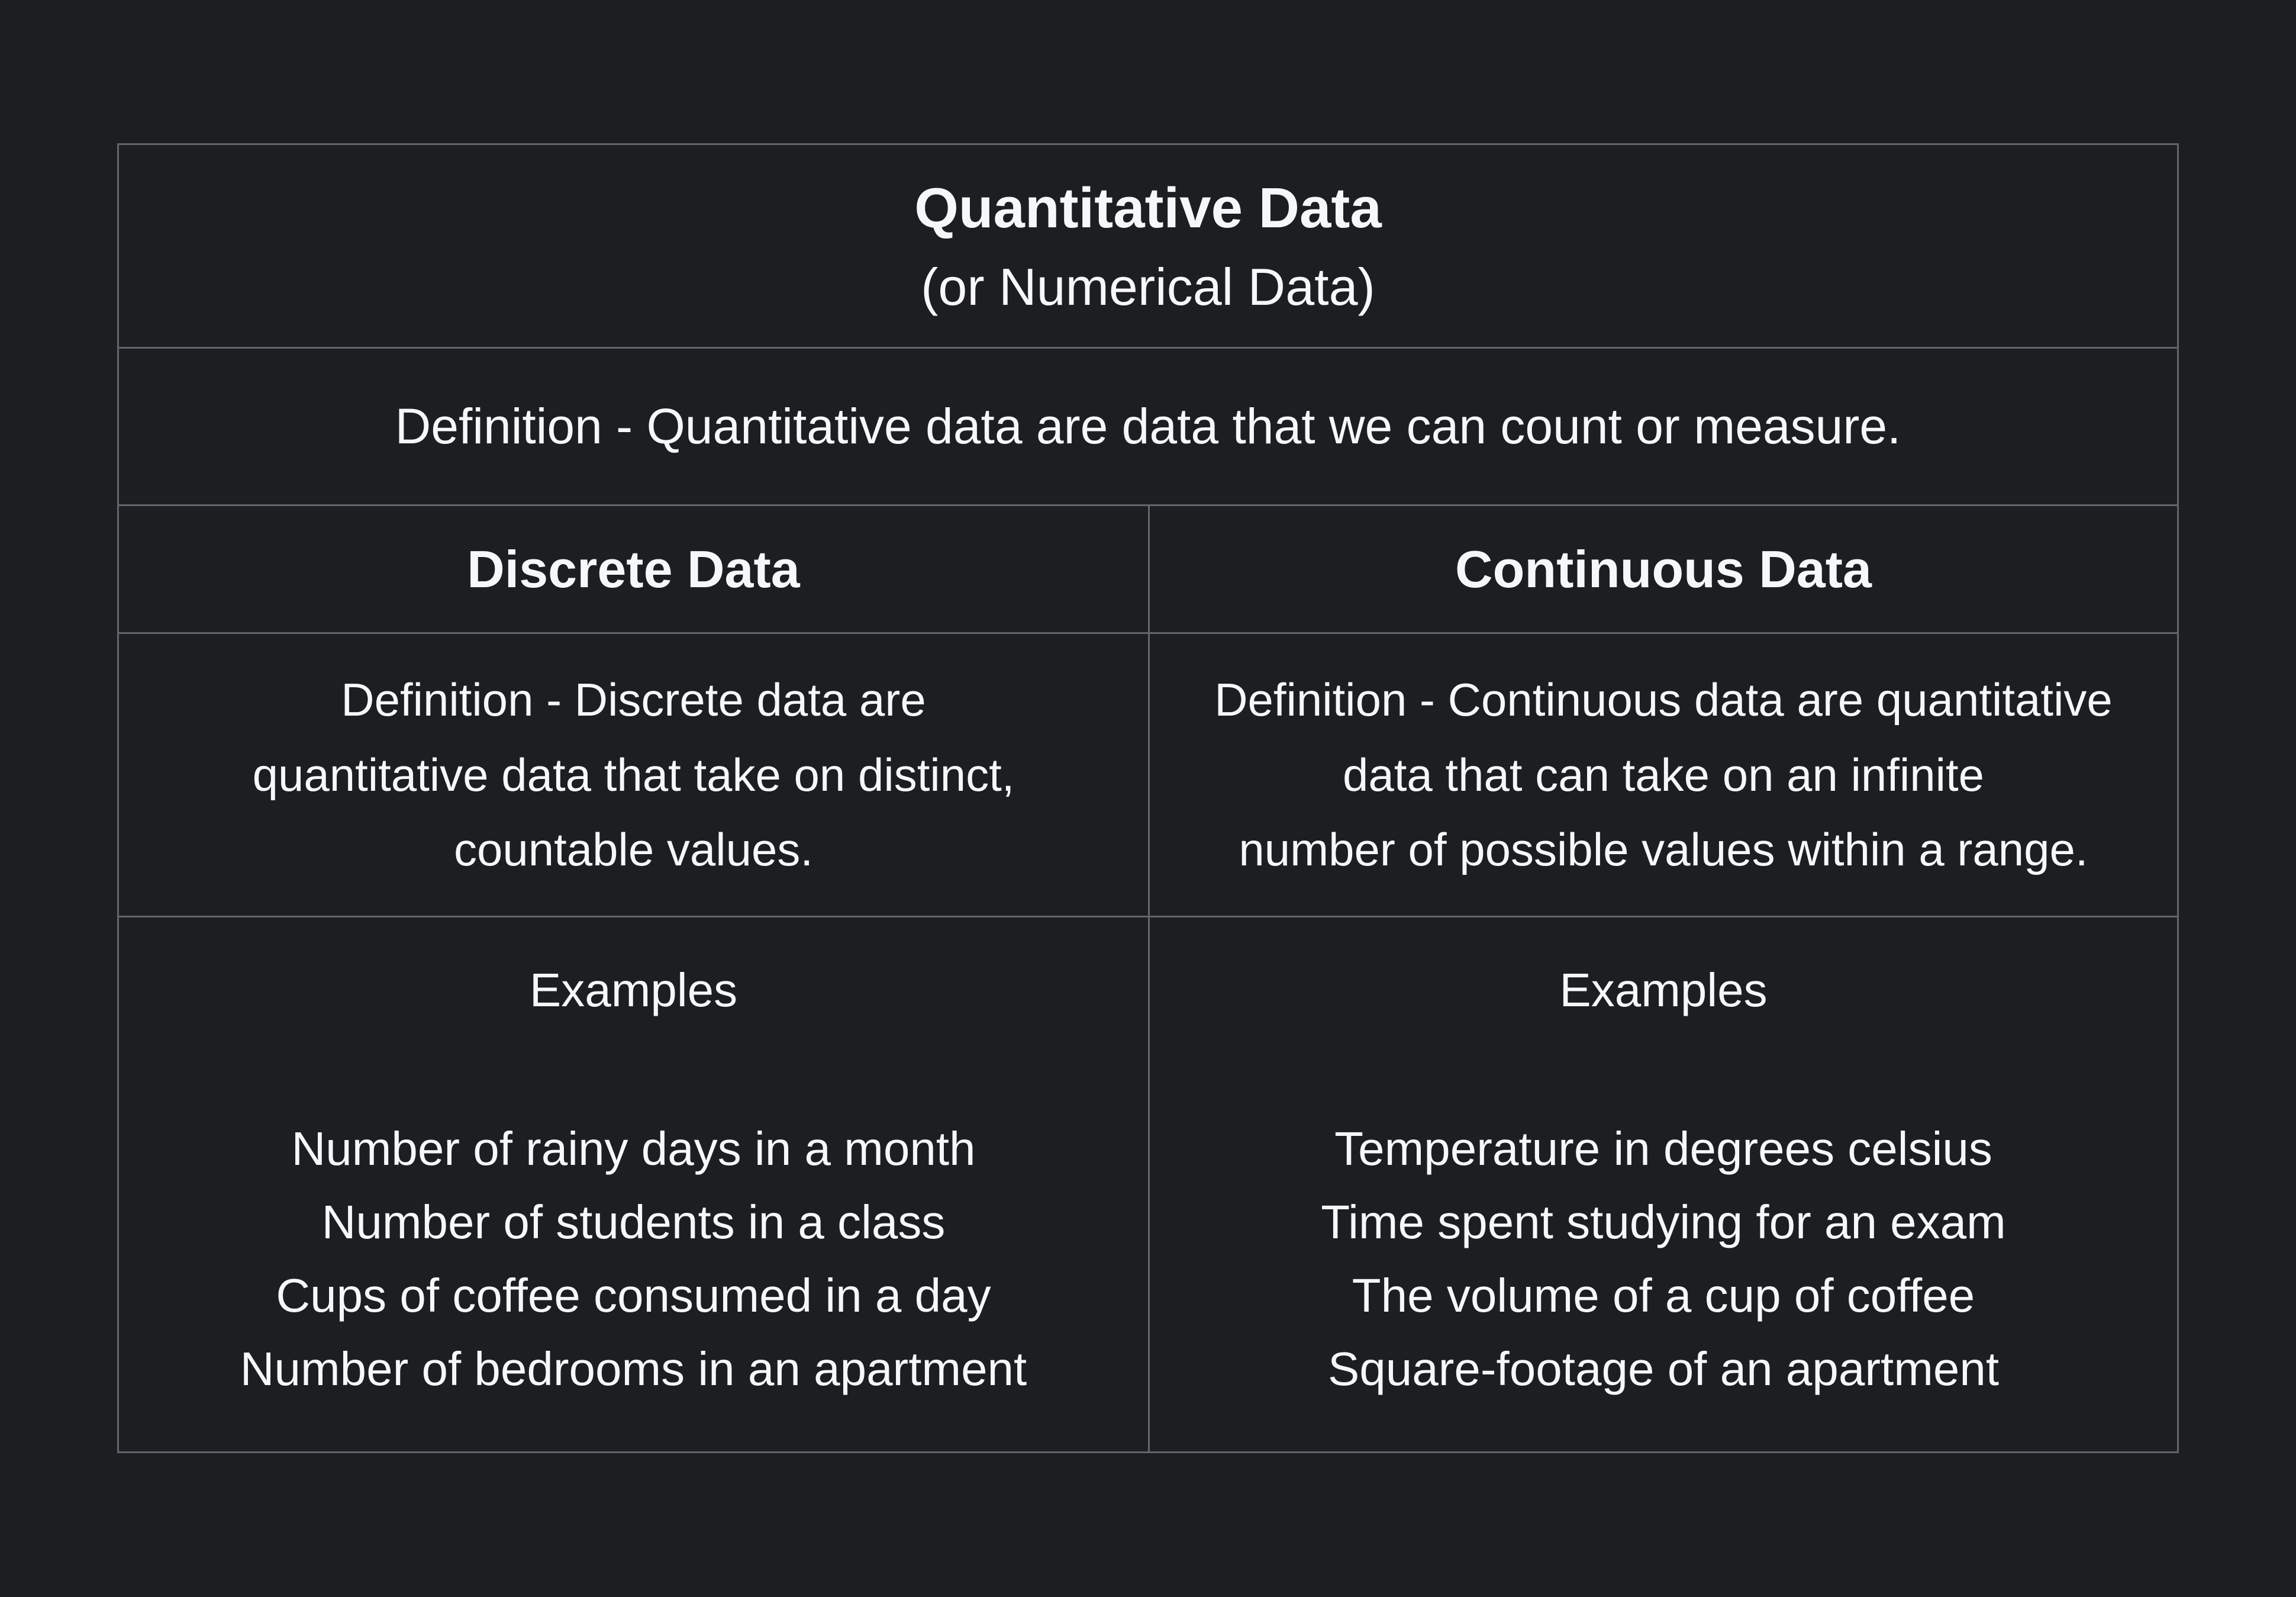  I want to click on discrete-example-item: Number of bedrooms in an apartment, so click(633, 1368).